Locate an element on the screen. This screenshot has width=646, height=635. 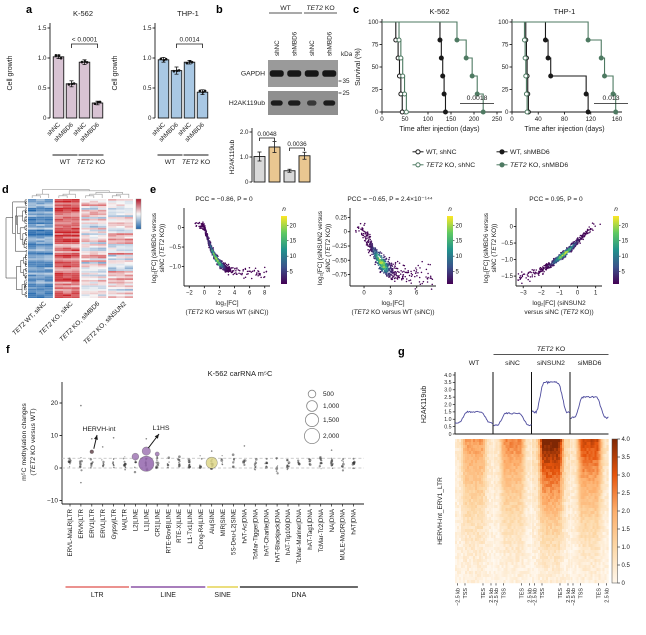
position-label: 2.5 kb is located at coordinates (569, 595).